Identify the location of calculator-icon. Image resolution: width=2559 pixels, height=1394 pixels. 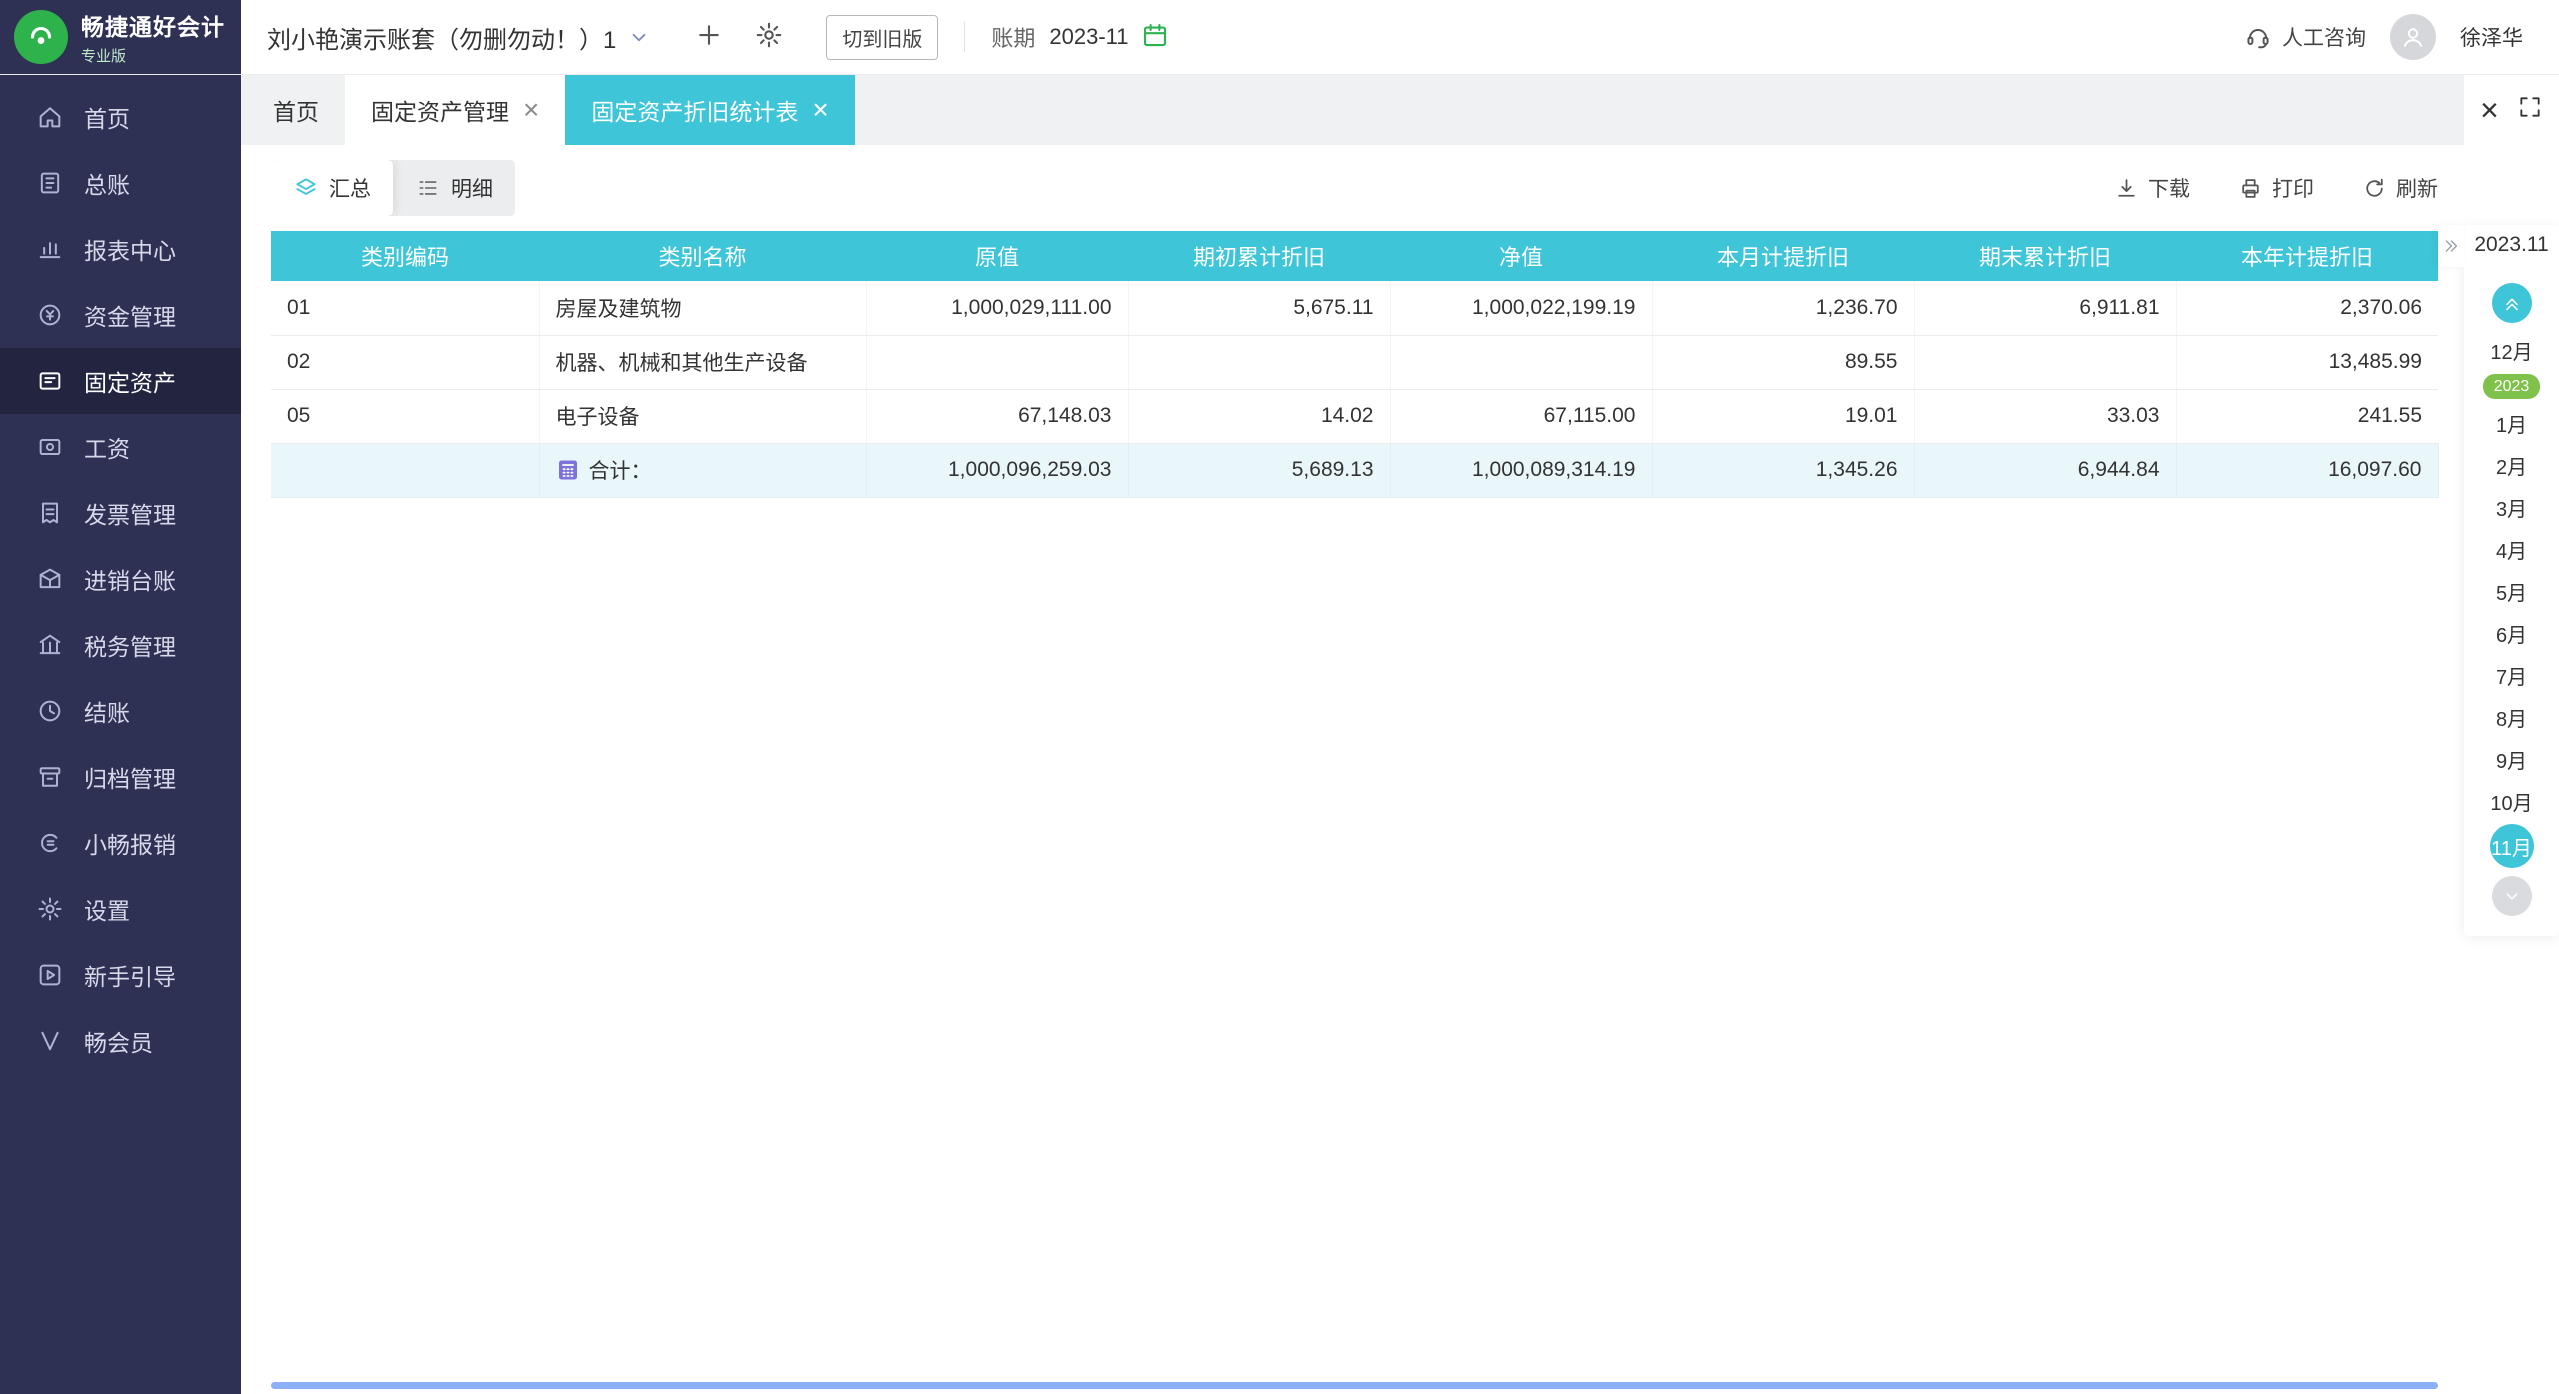
(568, 470).